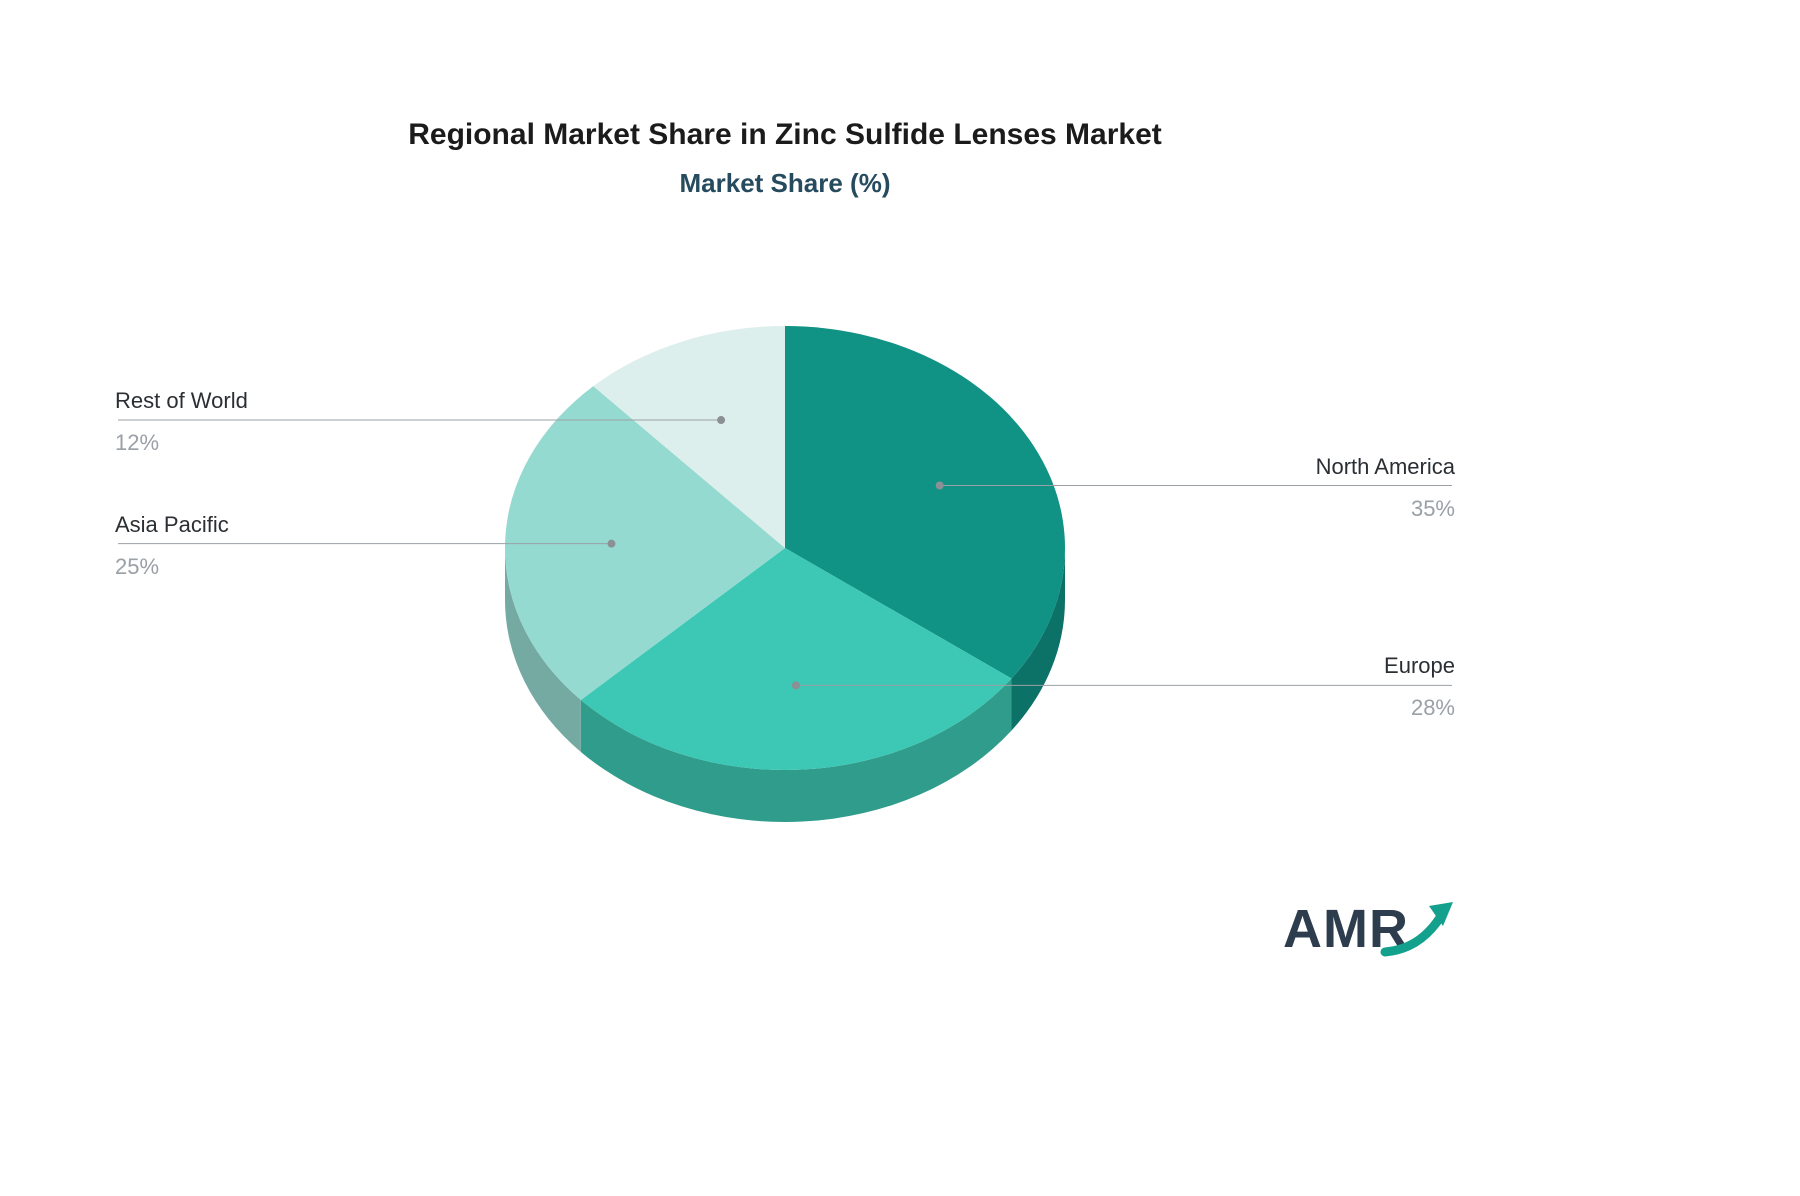 This screenshot has width=1800, height=1196. What do you see at coordinates (785, 183) in the screenshot?
I see `chart-subtitle: Market Share (%)` at bounding box center [785, 183].